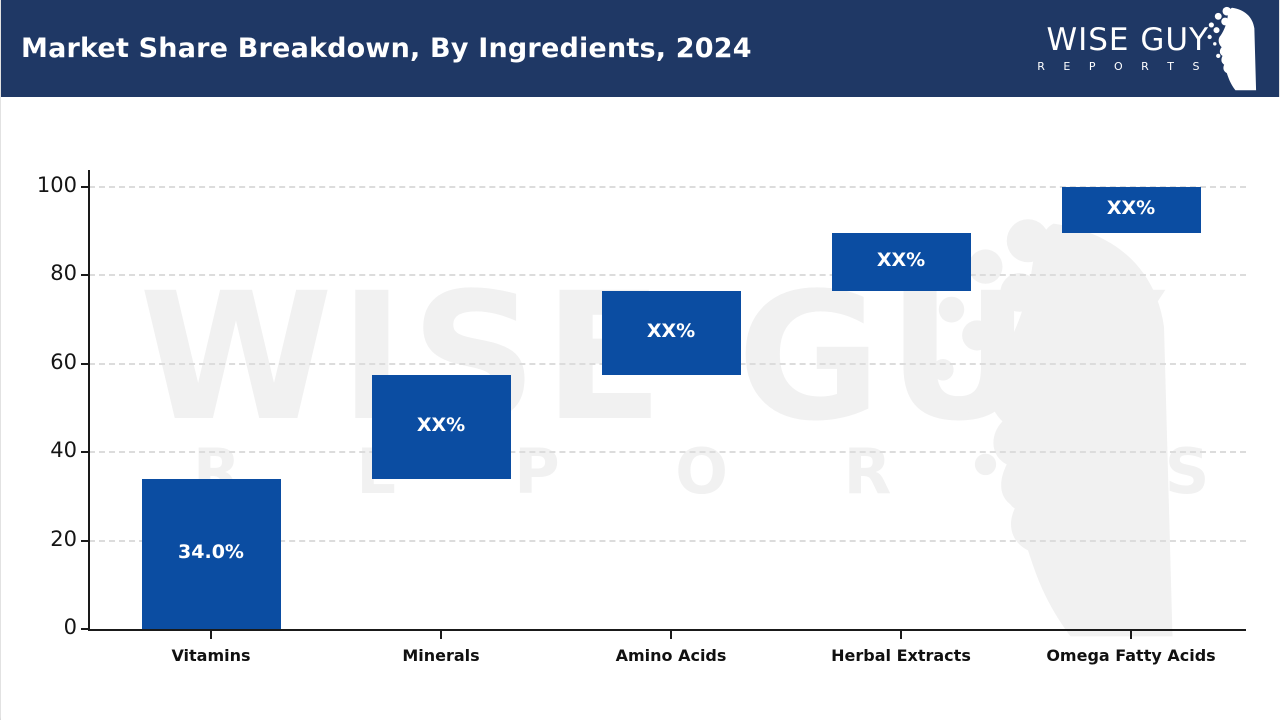 The width and height of the screenshot is (1280, 720). I want to click on y-axis-line, so click(89, 400).